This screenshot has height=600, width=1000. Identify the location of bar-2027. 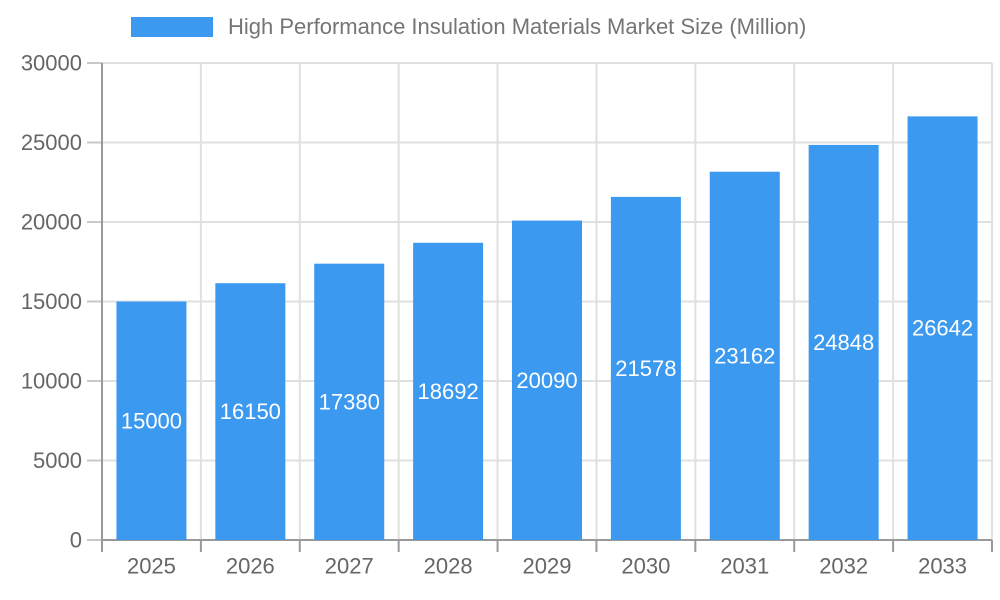
(349, 401).